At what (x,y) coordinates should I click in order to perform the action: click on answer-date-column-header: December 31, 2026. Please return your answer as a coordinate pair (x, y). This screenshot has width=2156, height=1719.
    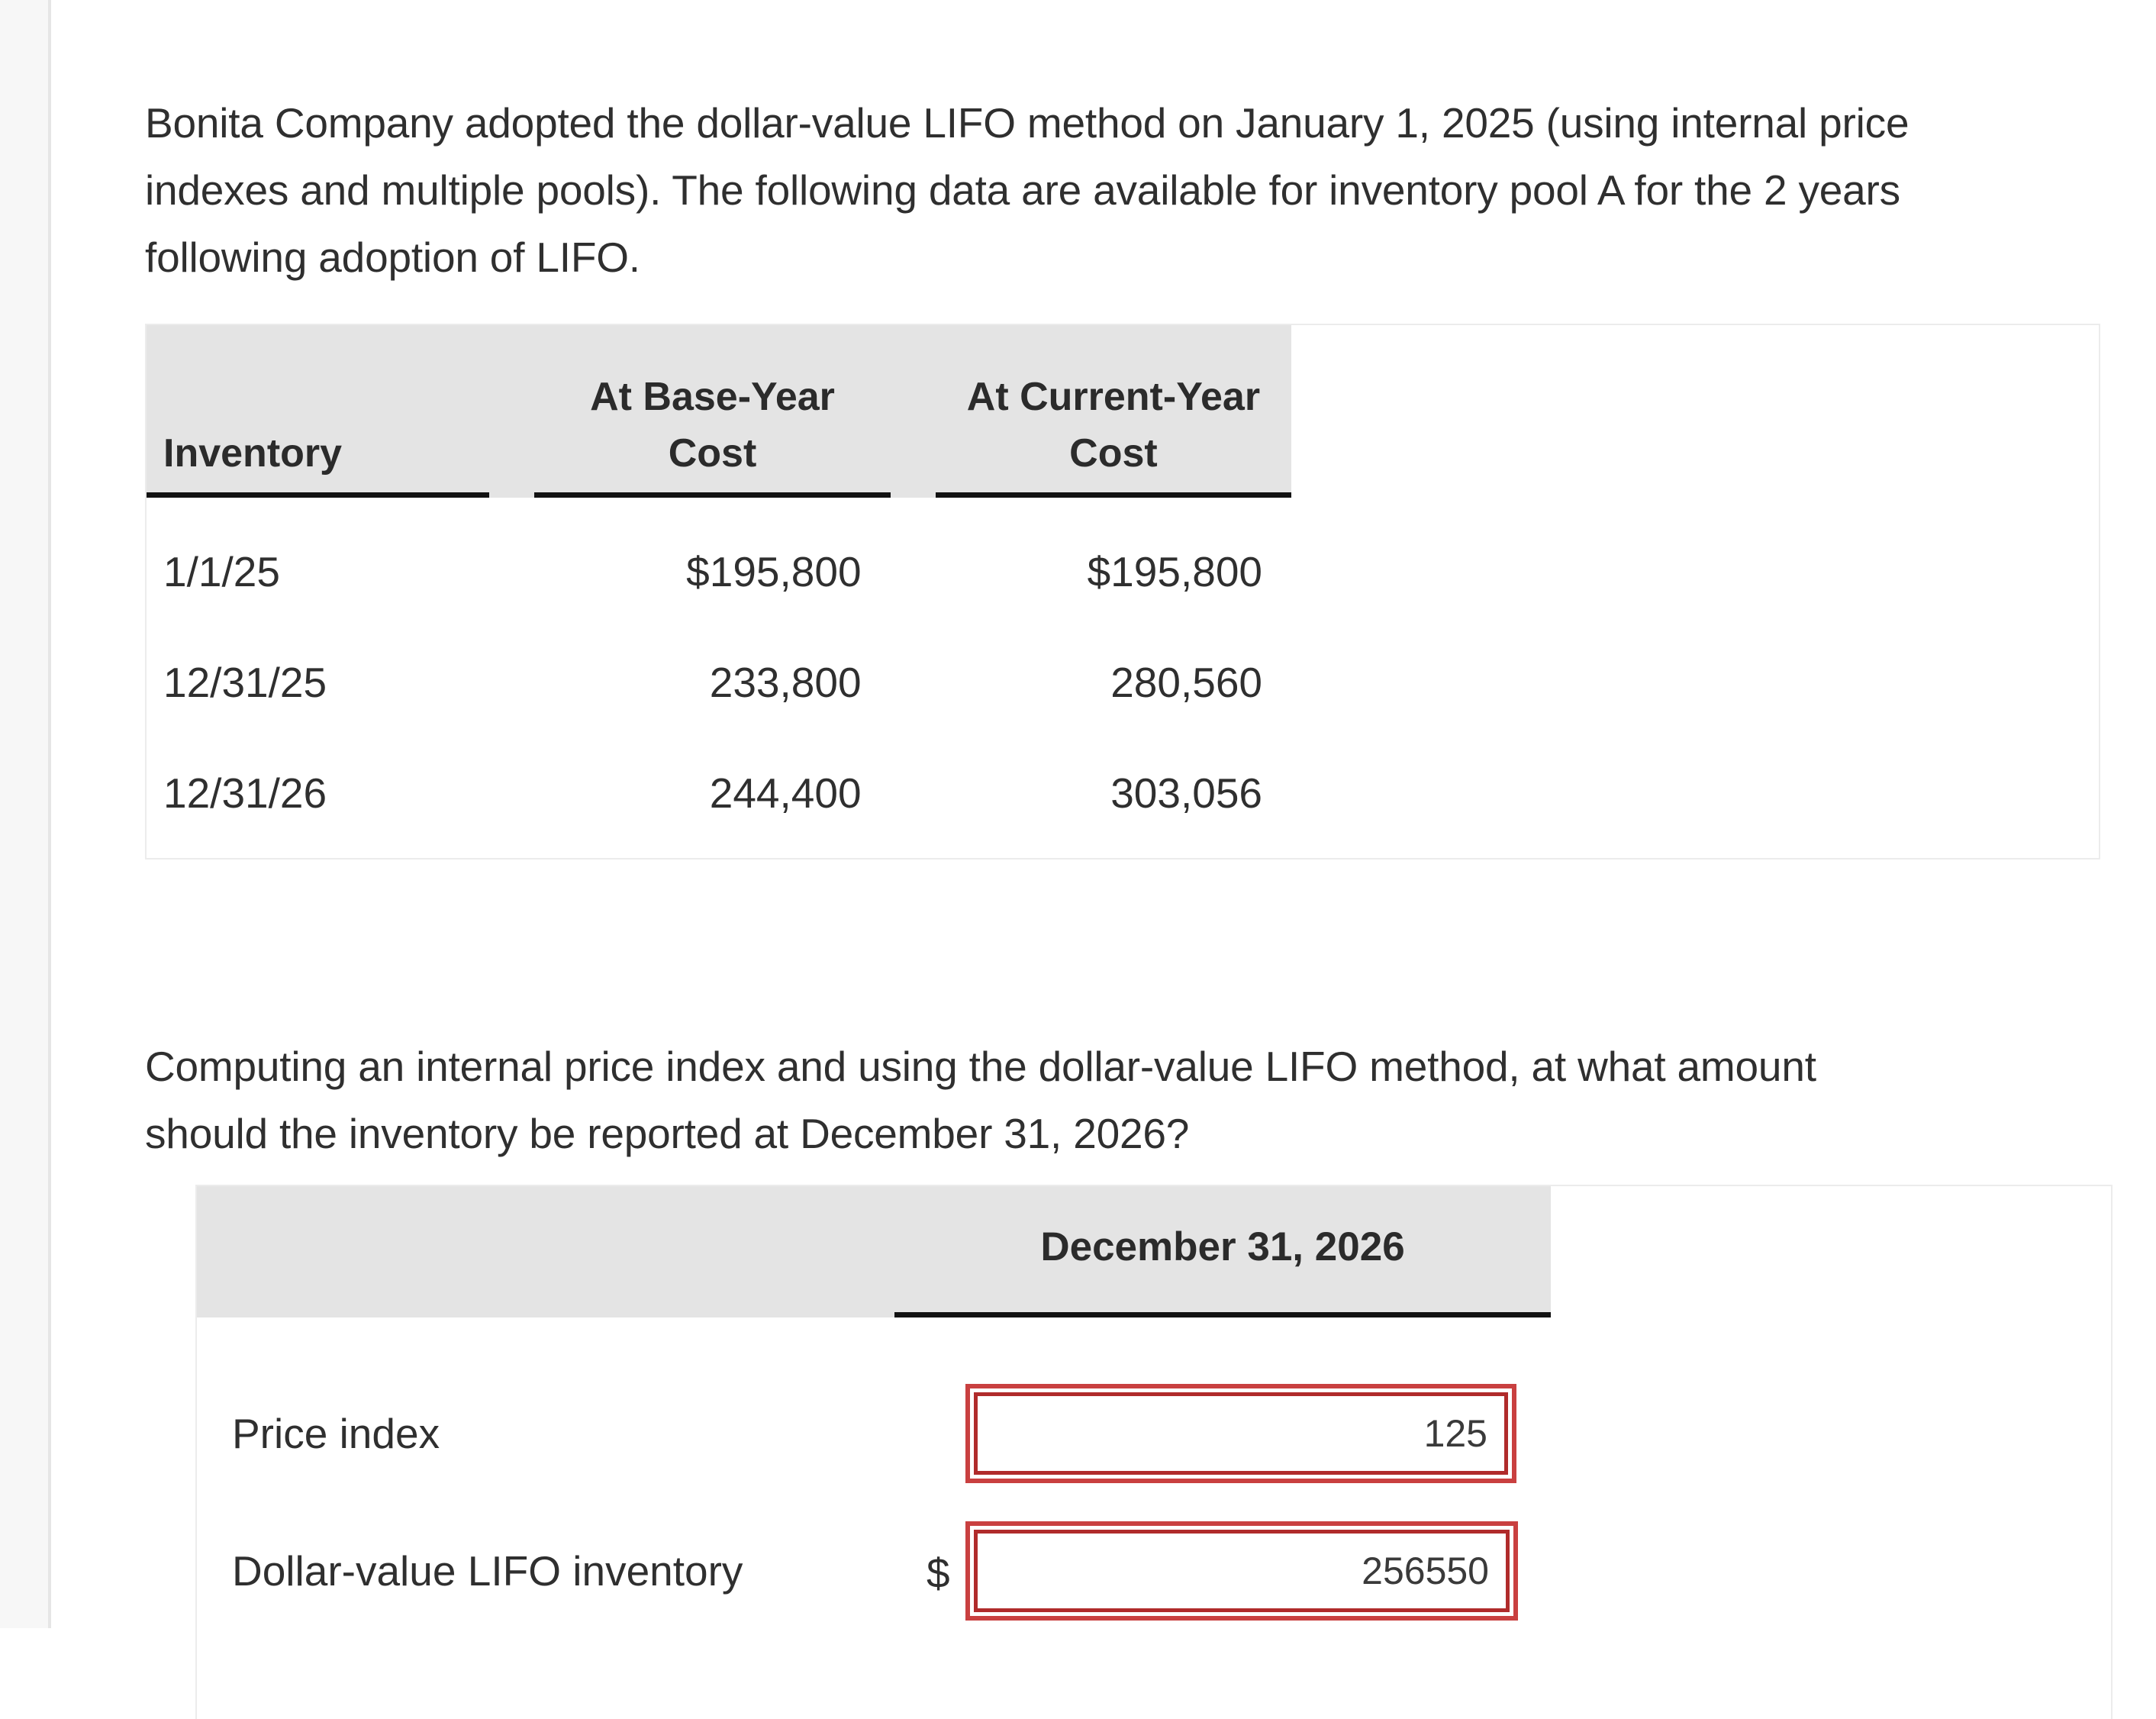
    Looking at the image, I should click on (1222, 1251).